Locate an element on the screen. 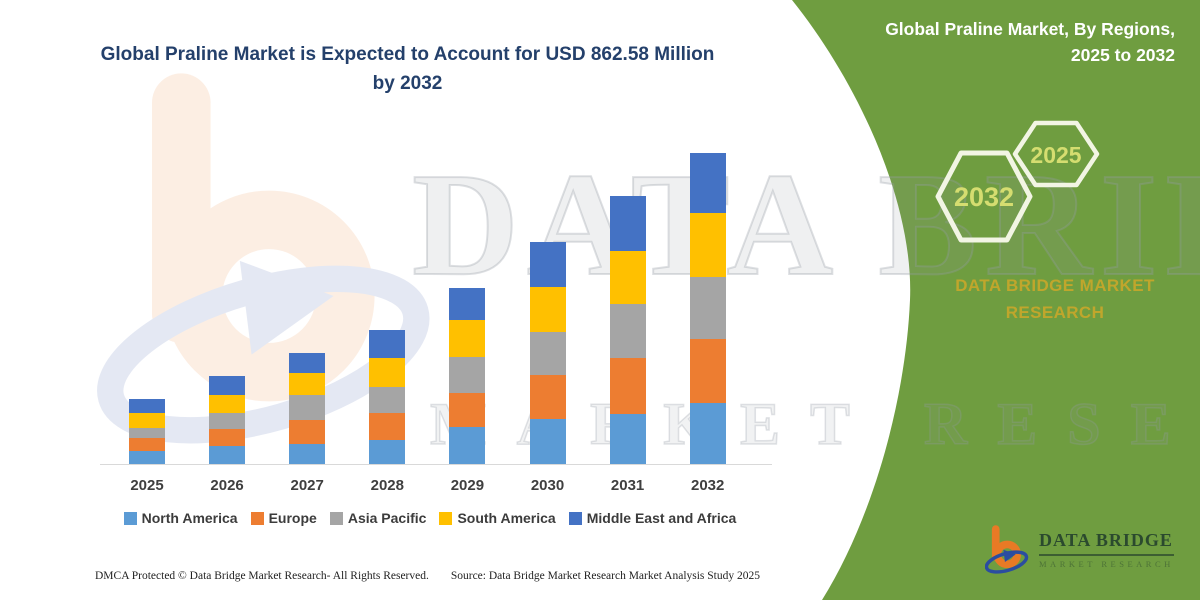  legend-label: Europe is located at coordinates (292, 518).